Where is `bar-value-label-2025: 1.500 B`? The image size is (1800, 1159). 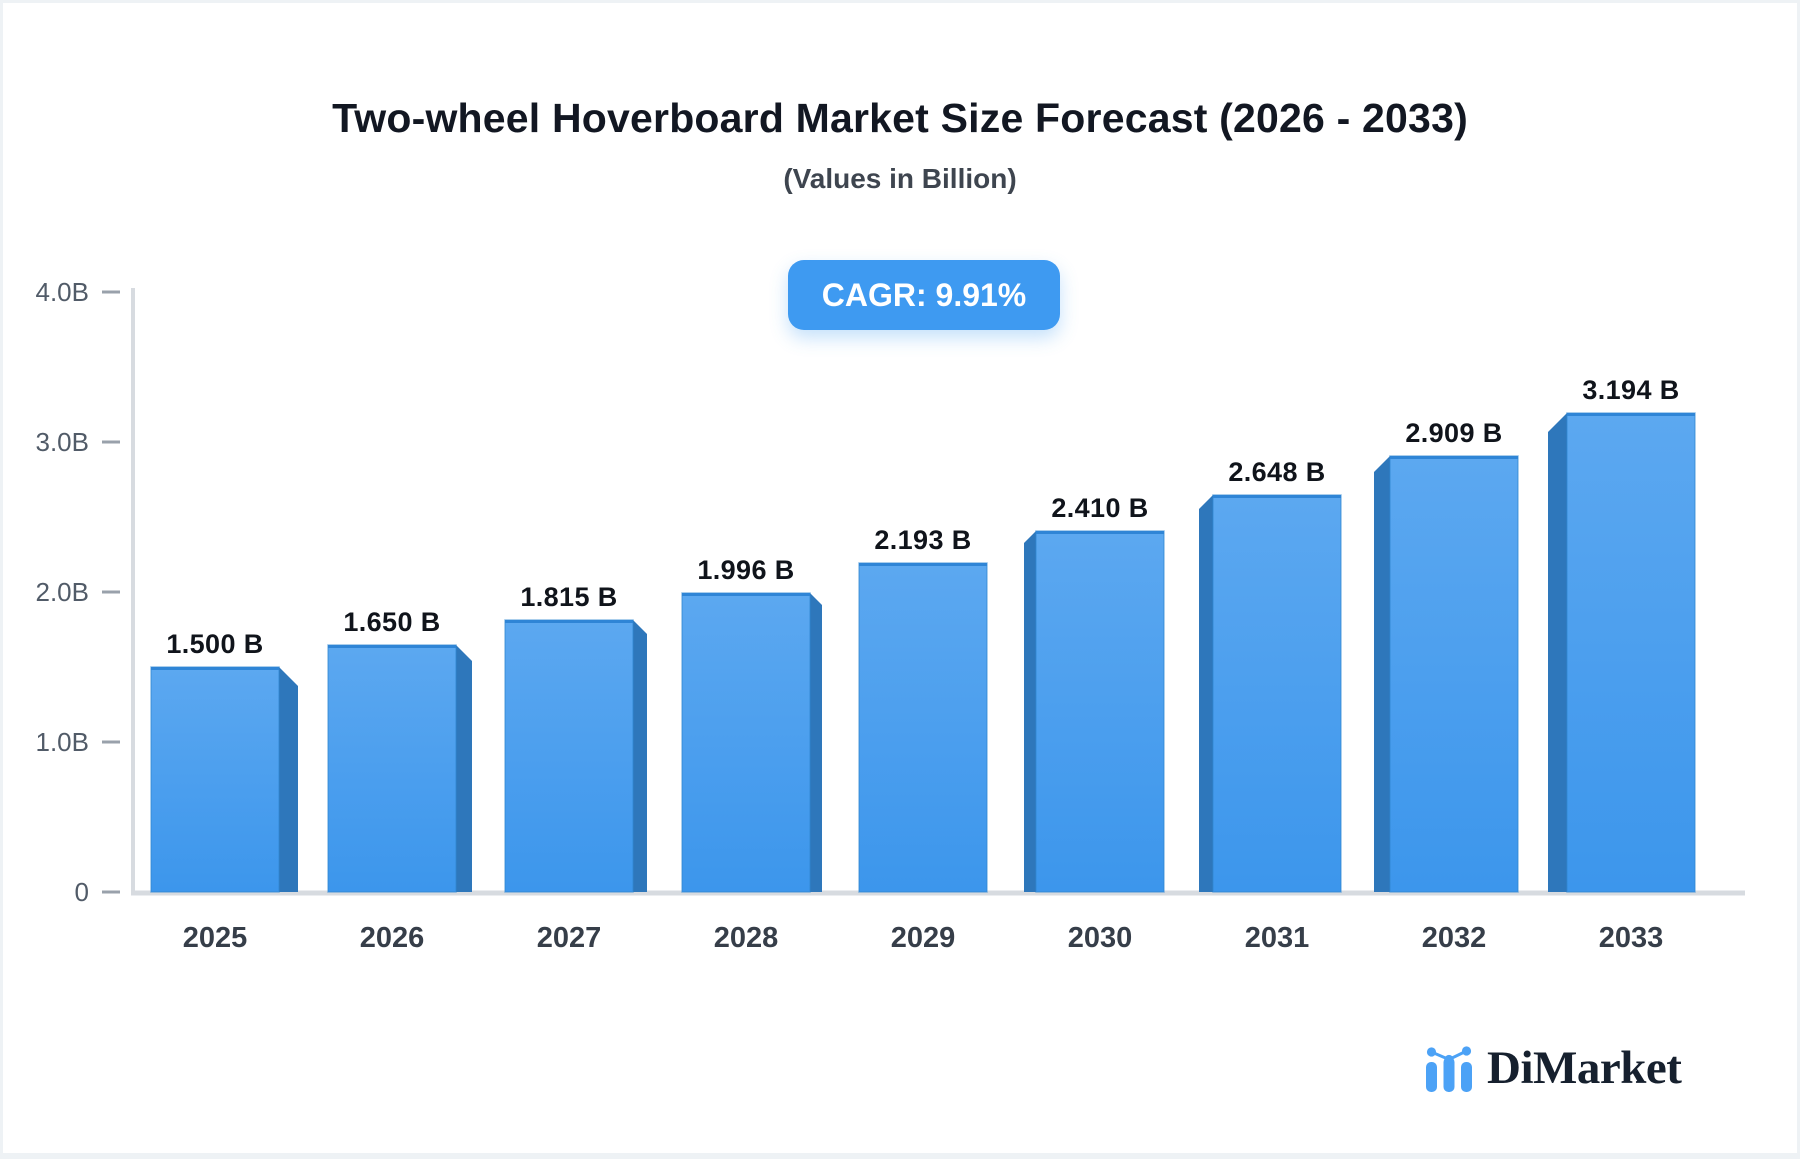
bar-value-label-2025: 1.500 B is located at coordinates (214, 644).